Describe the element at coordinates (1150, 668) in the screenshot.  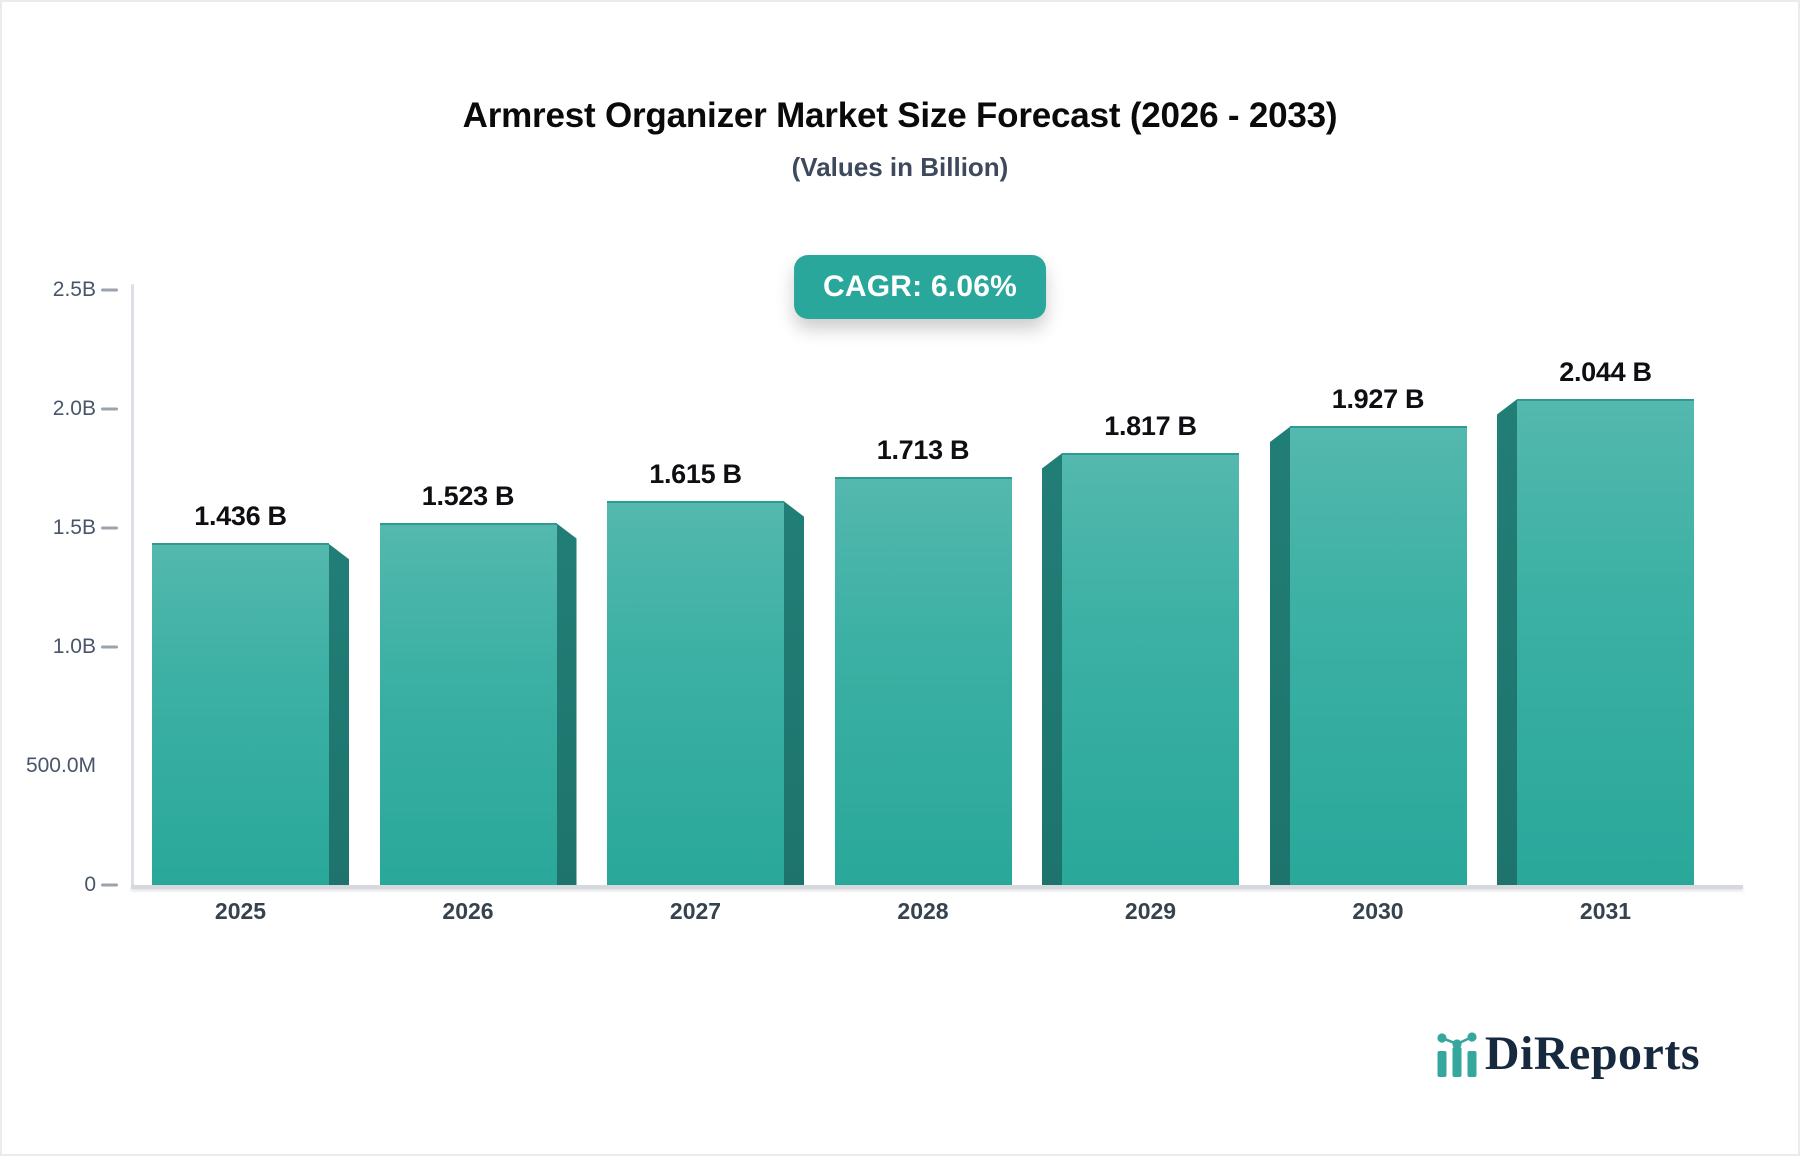
I see `bar-2029` at that location.